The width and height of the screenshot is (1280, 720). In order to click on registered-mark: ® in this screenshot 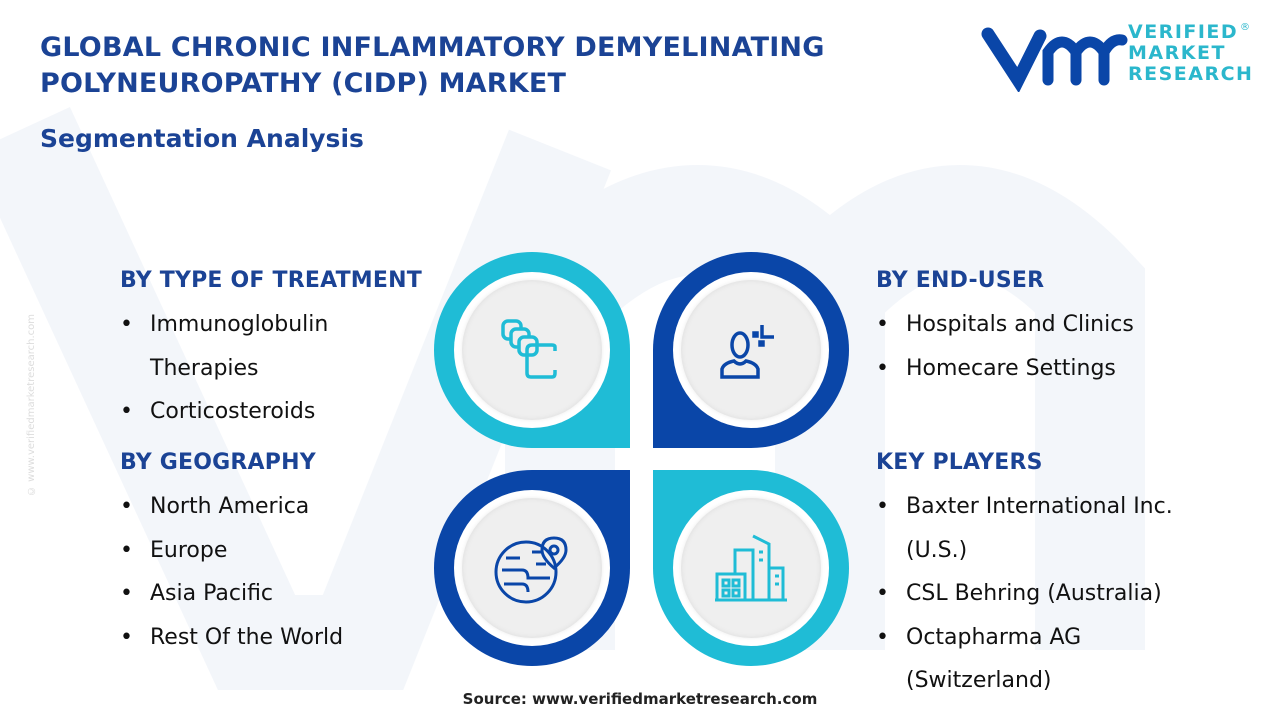, I will do `click(1245, 27)`.